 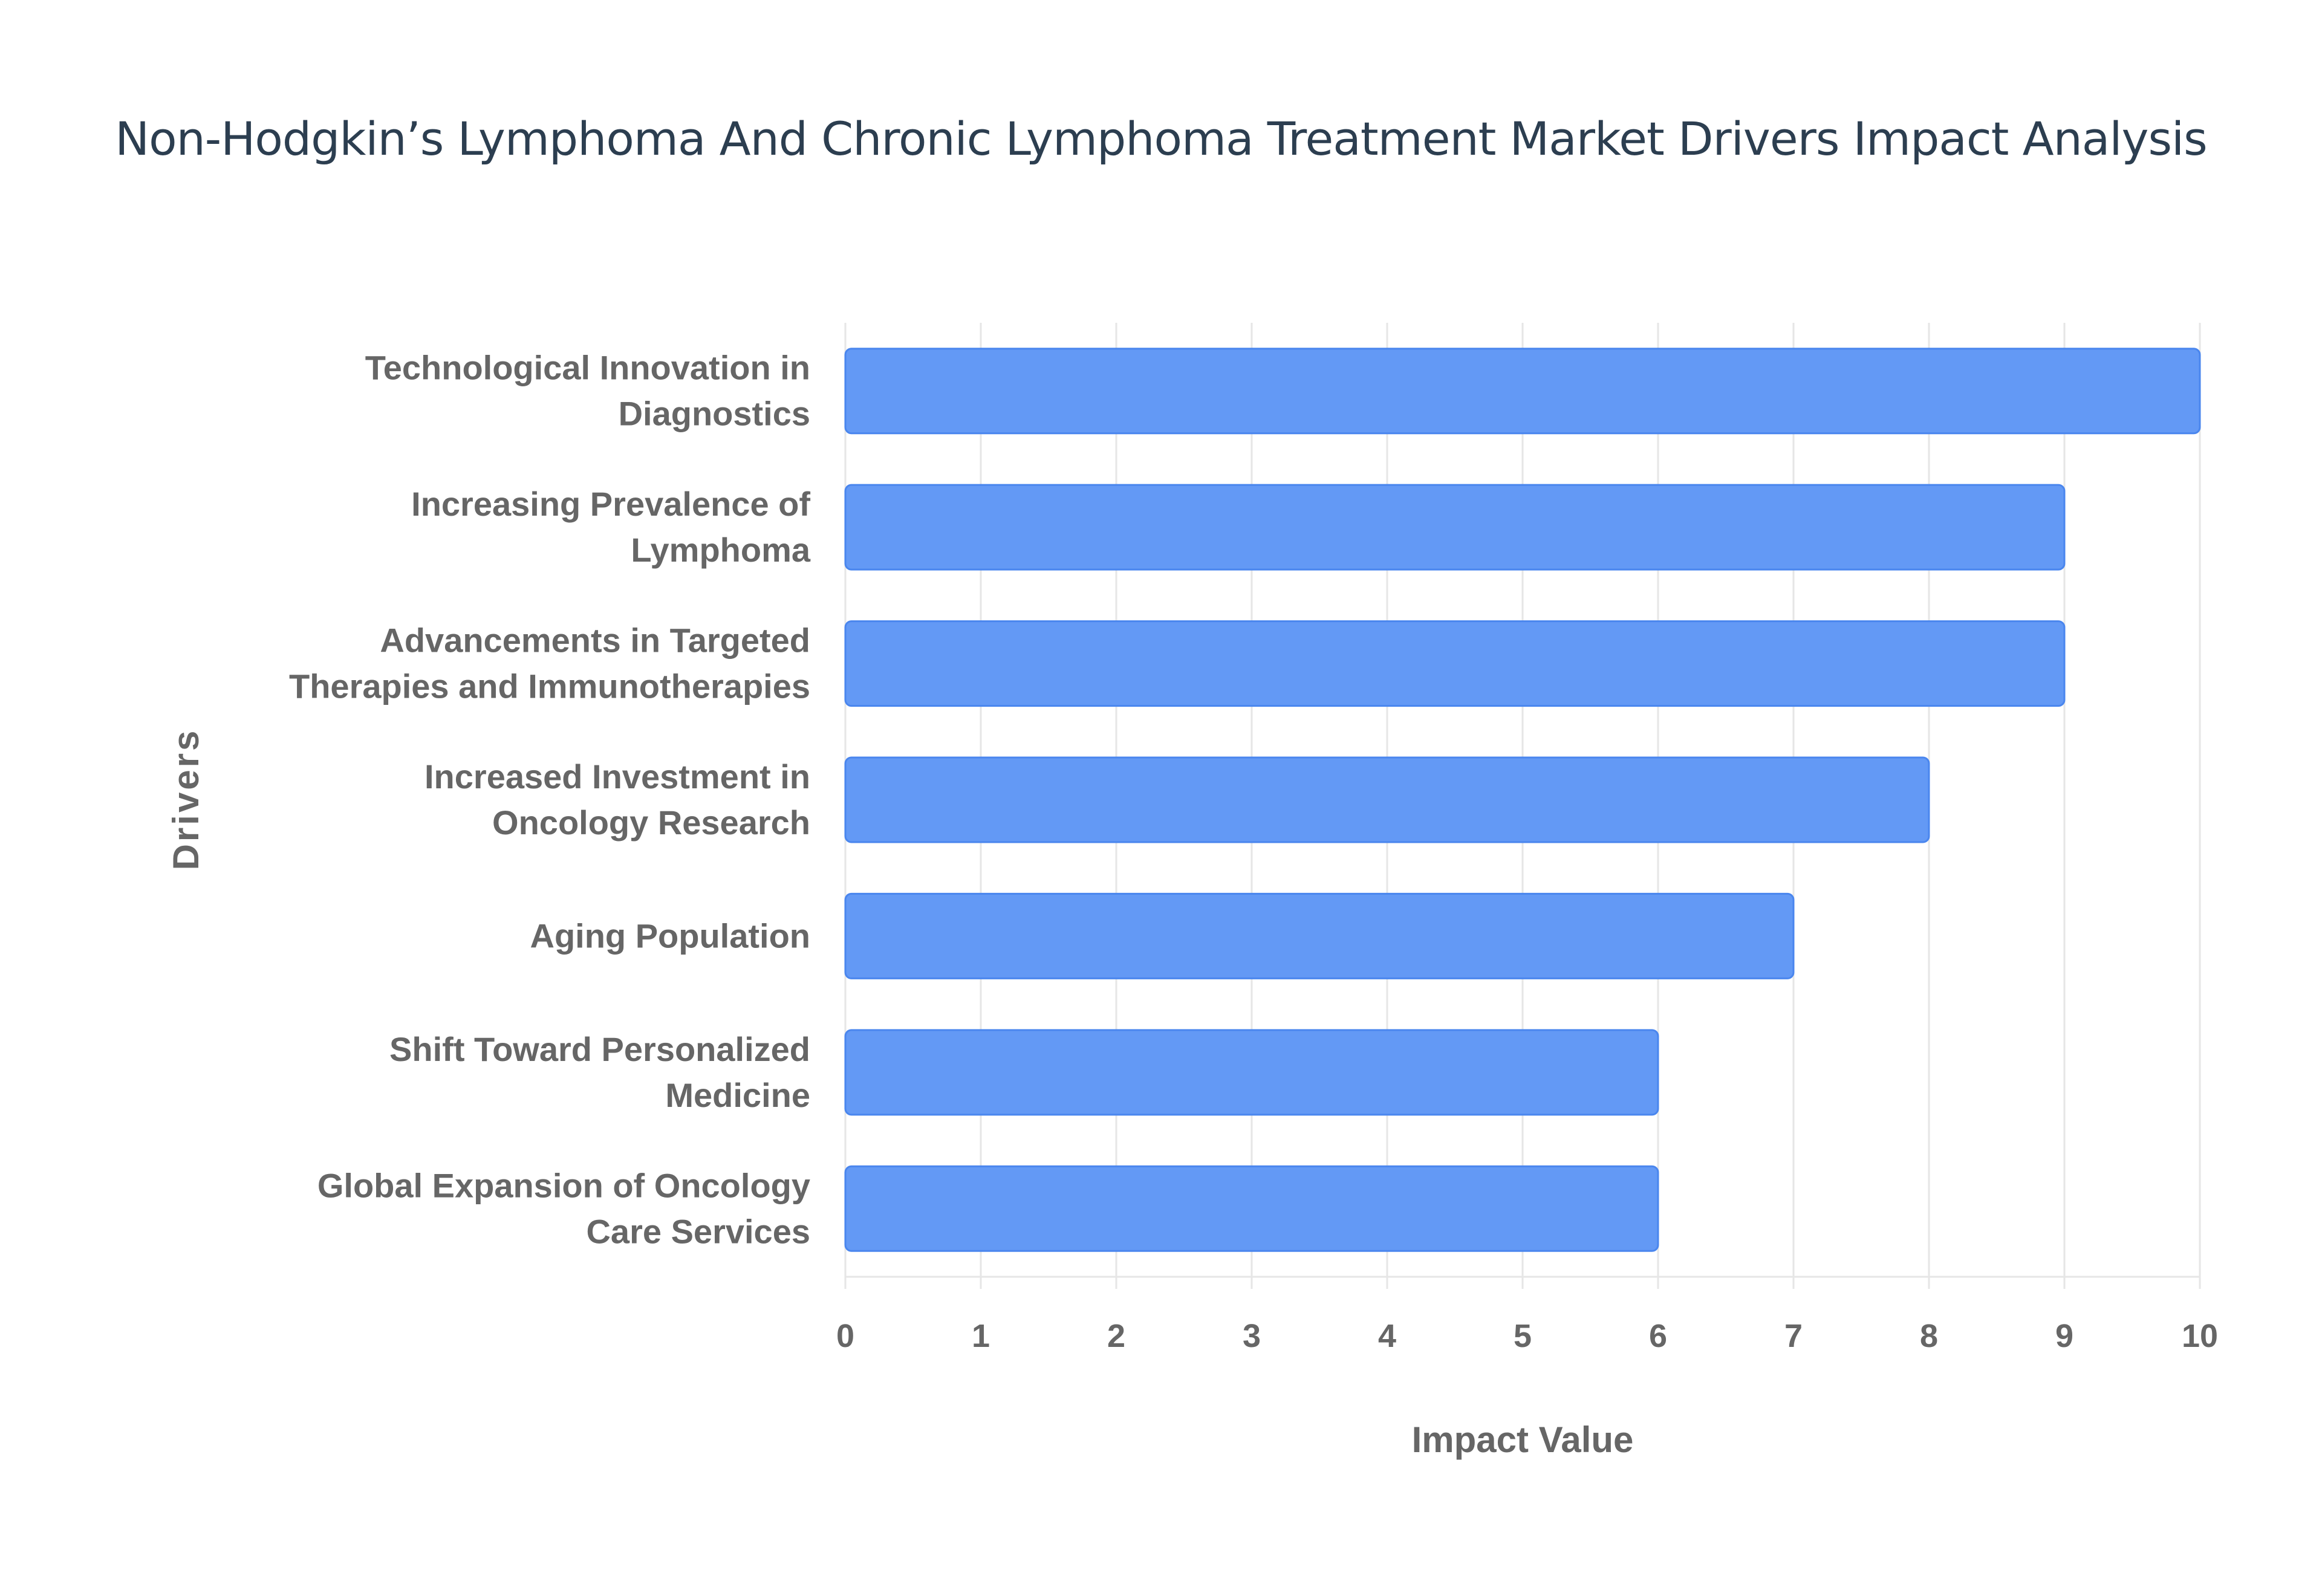 What do you see at coordinates (2200, 1336) in the screenshot?
I see `x-tick-label: 10` at bounding box center [2200, 1336].